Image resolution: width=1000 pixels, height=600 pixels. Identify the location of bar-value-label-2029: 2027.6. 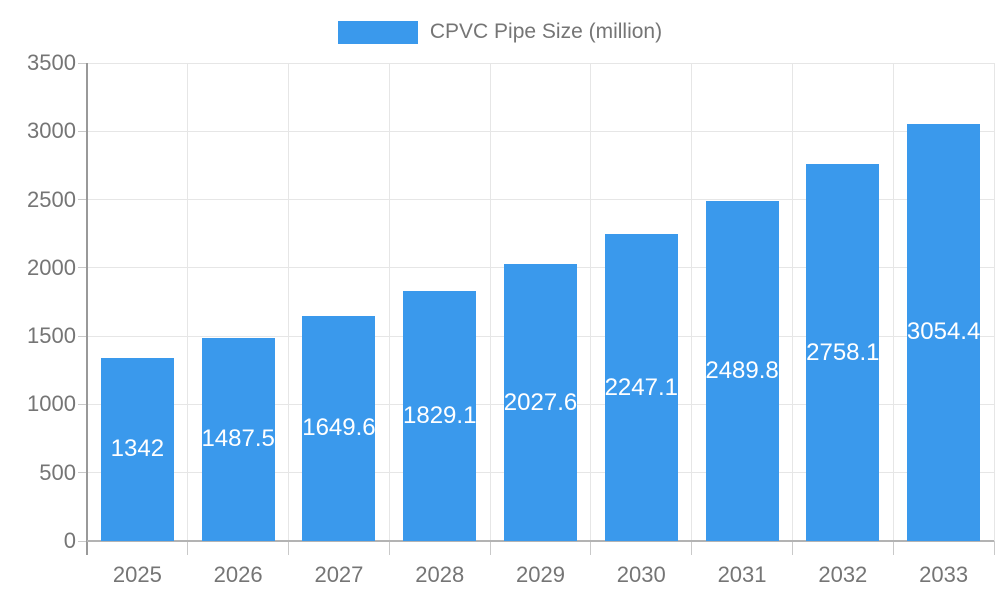
(540, 402).